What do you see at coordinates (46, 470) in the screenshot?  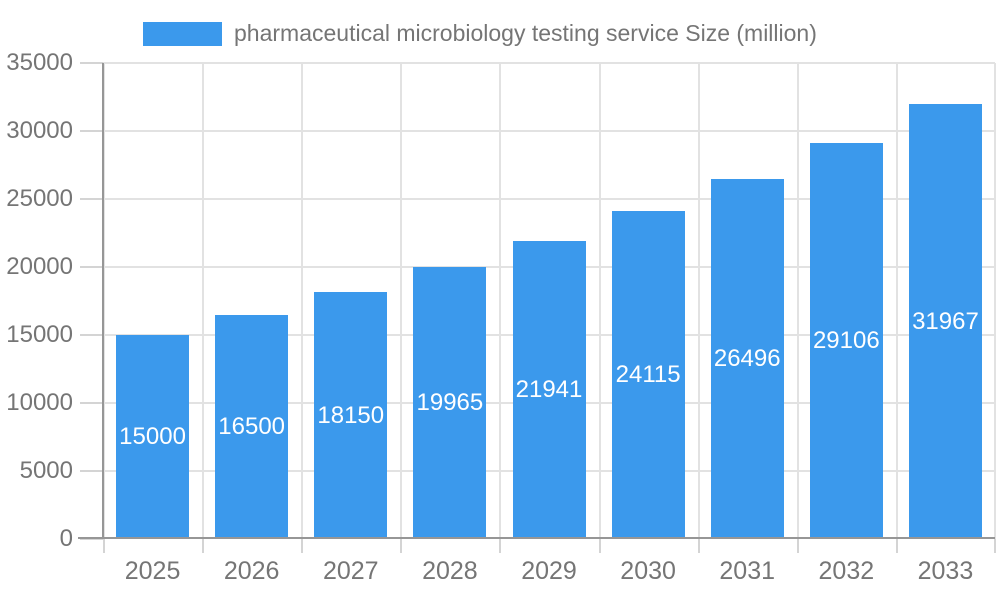 I see `y-tick-label: 5000` at bounding box center [46, 470].